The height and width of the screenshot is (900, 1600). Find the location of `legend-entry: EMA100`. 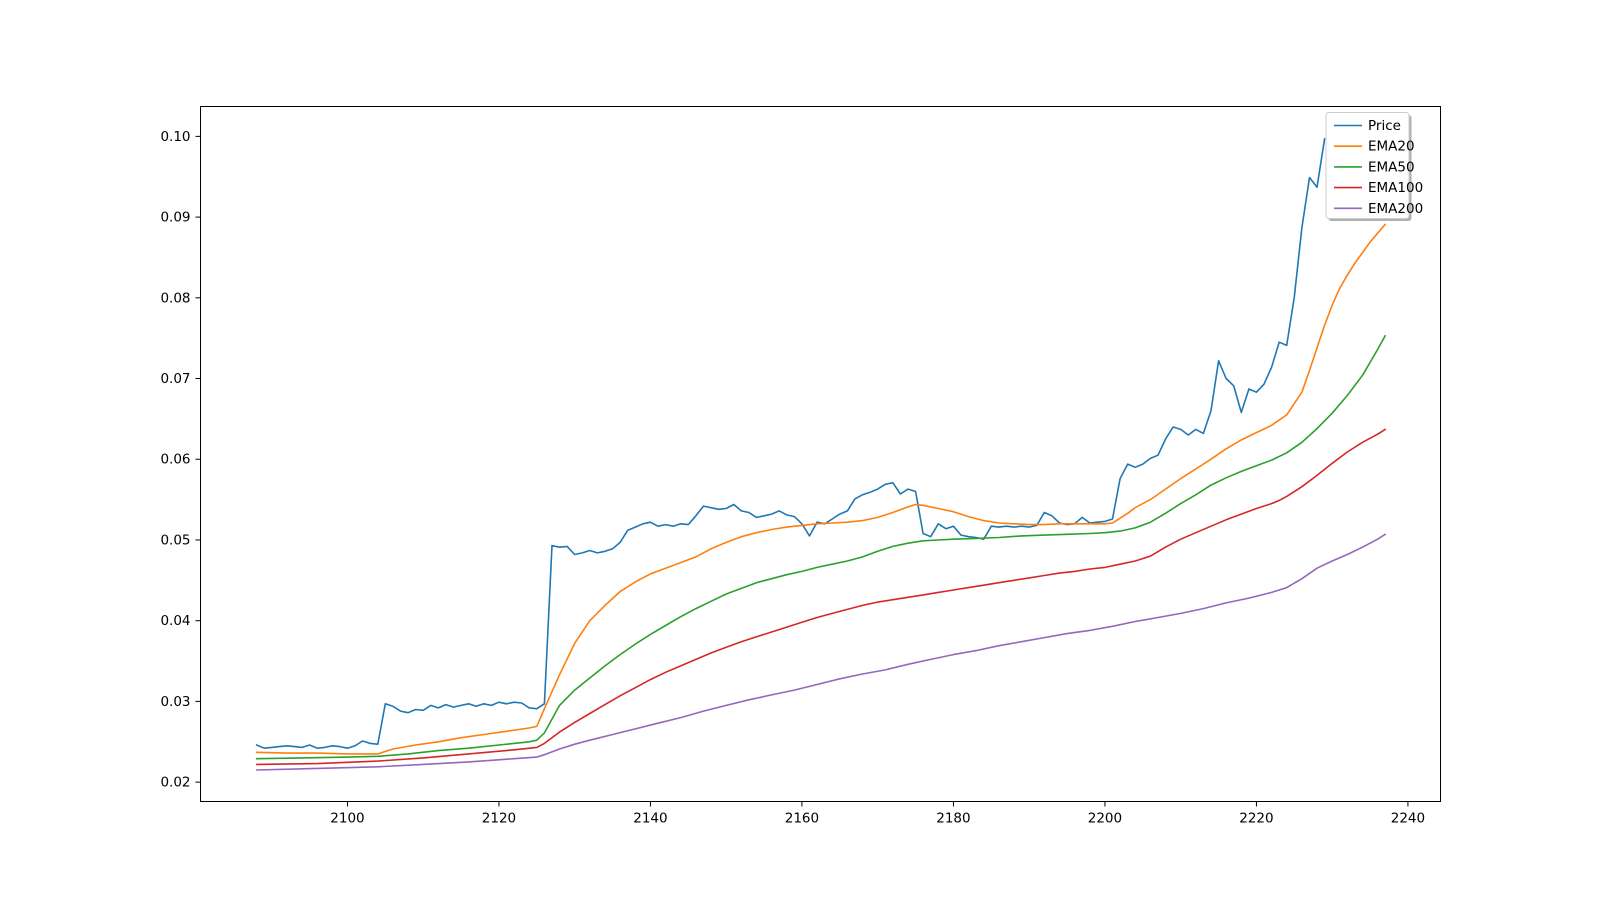

legend-entry: EMA100 is located at coordinates (1378, 188).